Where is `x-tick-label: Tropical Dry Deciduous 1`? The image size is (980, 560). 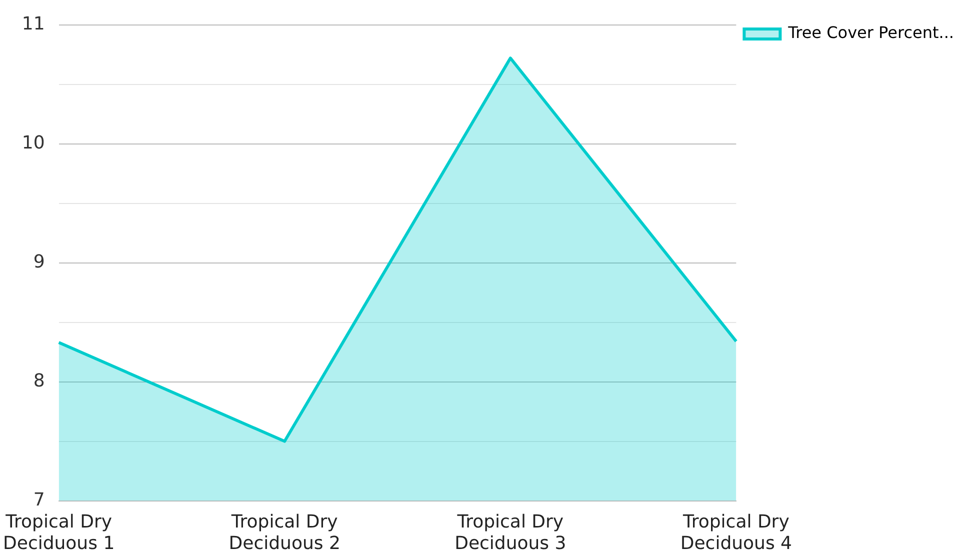 x-tick-label: Tropical Dry Deciduous 1 is located at coordinates (59, 532).